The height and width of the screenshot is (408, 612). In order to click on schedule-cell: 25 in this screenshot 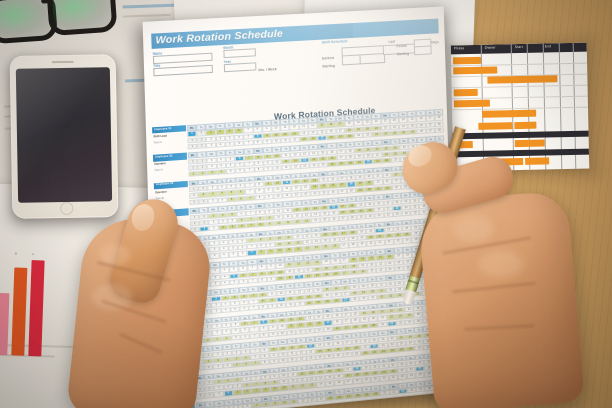, I will do `click(412, 119)`.